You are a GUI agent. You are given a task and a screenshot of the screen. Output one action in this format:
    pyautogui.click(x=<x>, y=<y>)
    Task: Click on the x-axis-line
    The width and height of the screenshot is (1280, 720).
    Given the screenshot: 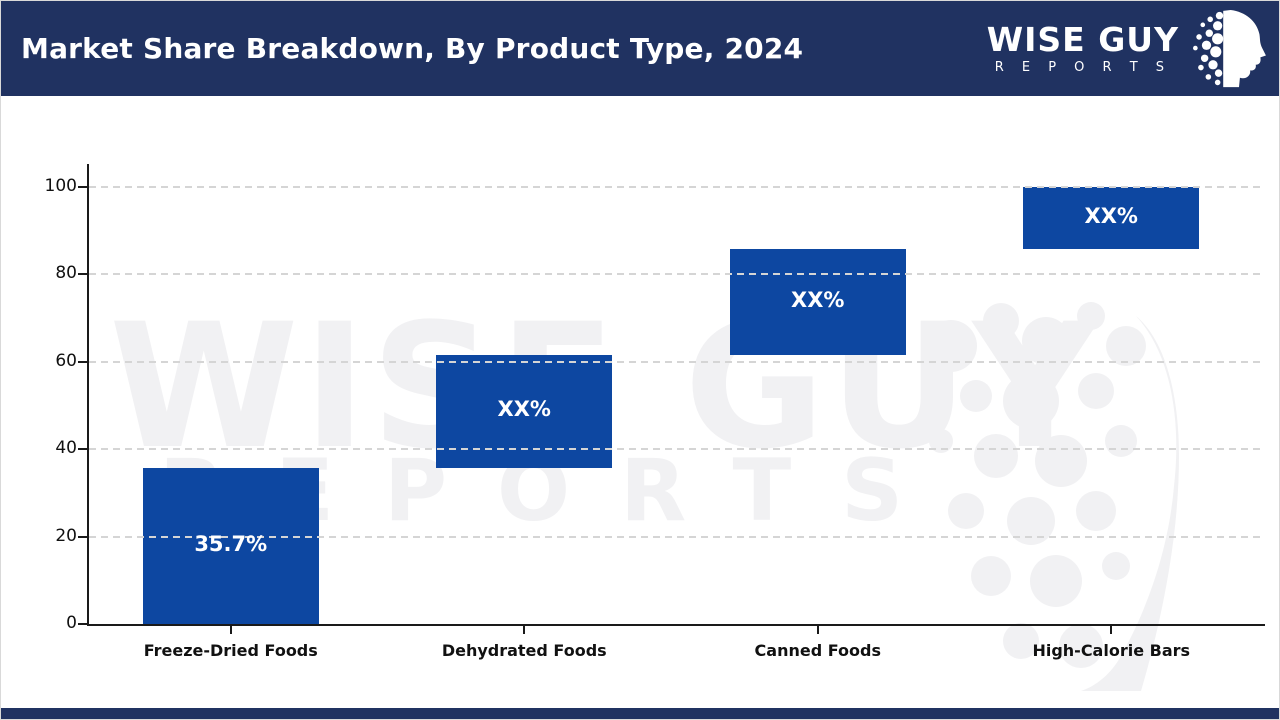 What is the action you would take?
    pyautogui.click(x=676, y=625)
    